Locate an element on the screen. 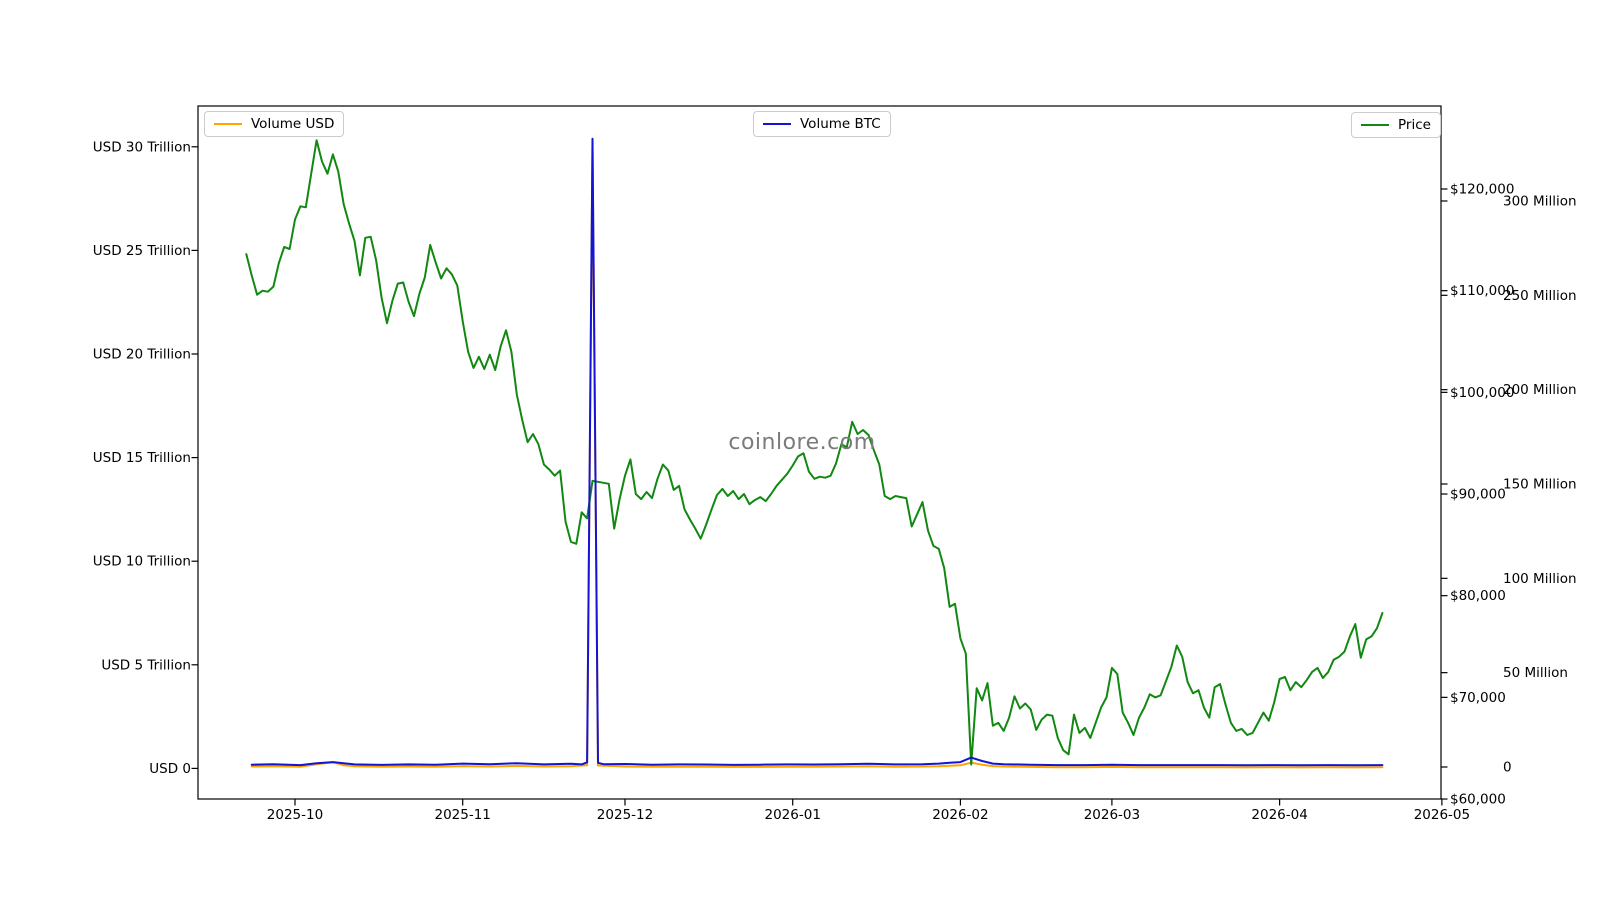 This screenshot has width=1600, height=900. price-axis-tick-label: $90,000 is located at coordinates (1478, 495).